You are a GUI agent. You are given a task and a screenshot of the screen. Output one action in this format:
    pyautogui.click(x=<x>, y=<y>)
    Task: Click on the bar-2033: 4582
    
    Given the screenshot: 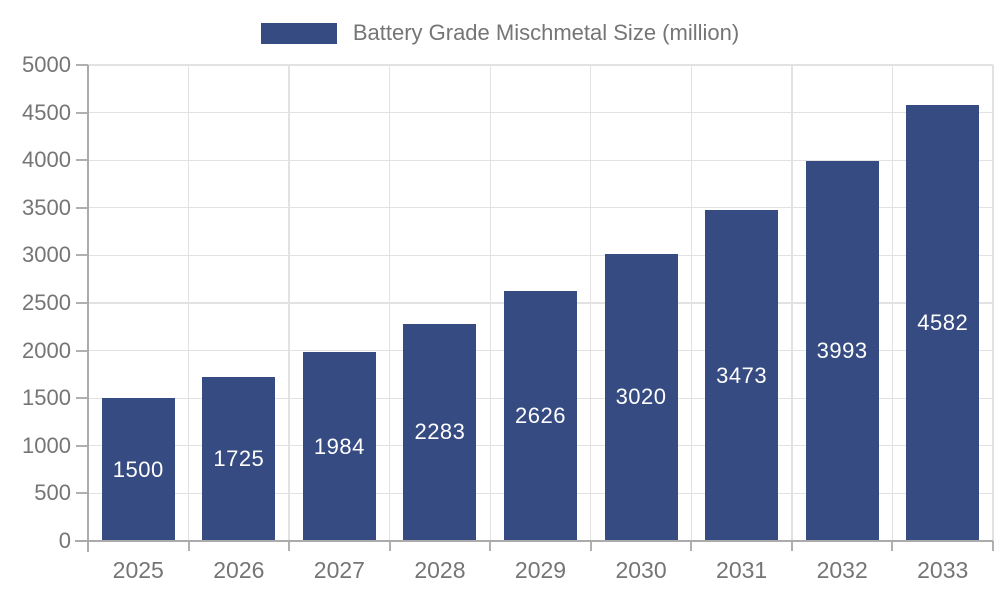 What is the action you would take?
    pyautogui.click(x=943, y=322)
    